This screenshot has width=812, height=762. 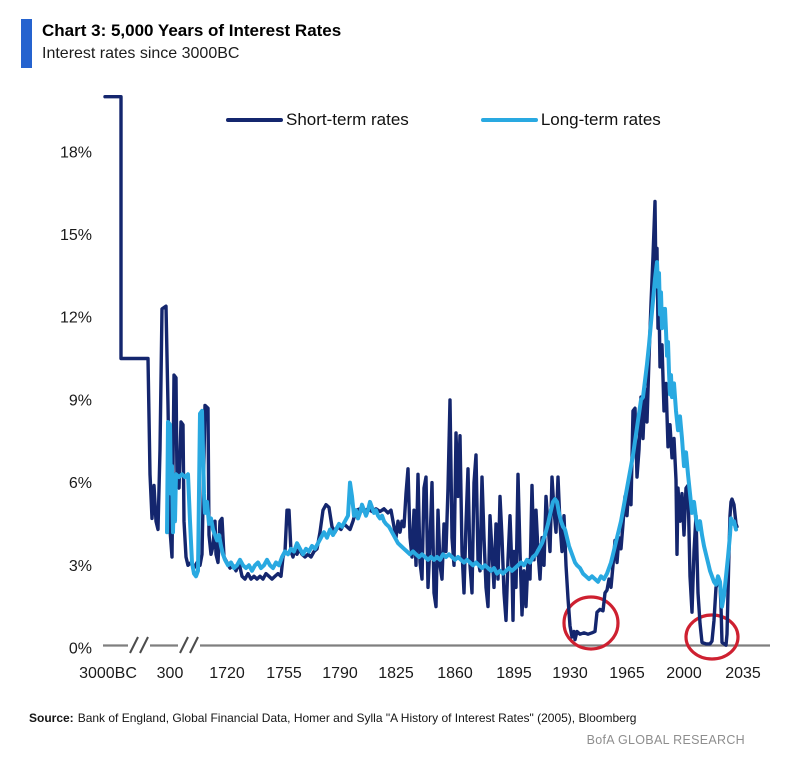 I want to click on chart-legend: Short-term rates Long-term rates, so click(x=443, y=120).